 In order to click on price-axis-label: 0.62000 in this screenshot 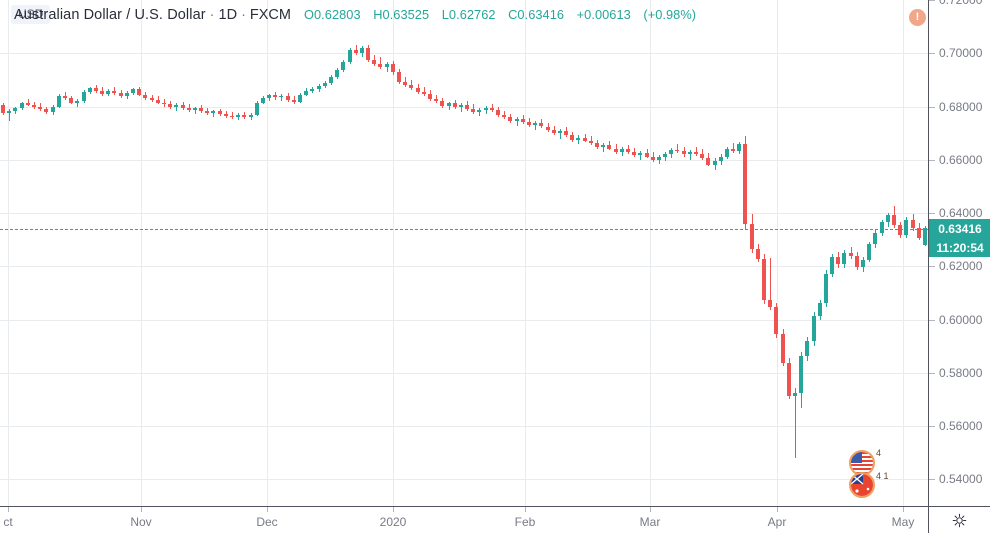, I will do `click(961, 266)`.